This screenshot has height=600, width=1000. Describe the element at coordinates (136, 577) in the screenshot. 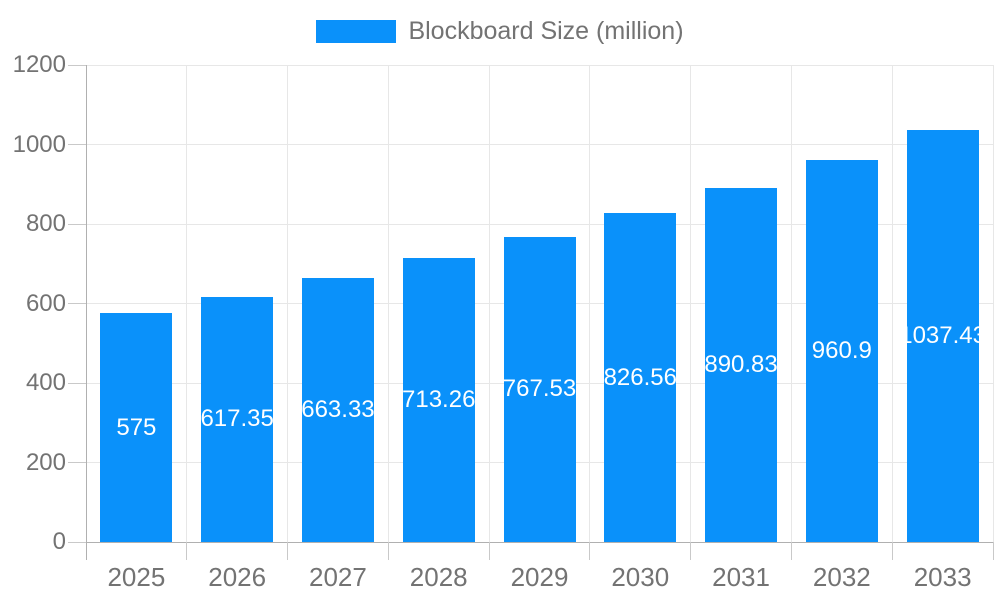

I see `x-axis-label: 2025` at that location.